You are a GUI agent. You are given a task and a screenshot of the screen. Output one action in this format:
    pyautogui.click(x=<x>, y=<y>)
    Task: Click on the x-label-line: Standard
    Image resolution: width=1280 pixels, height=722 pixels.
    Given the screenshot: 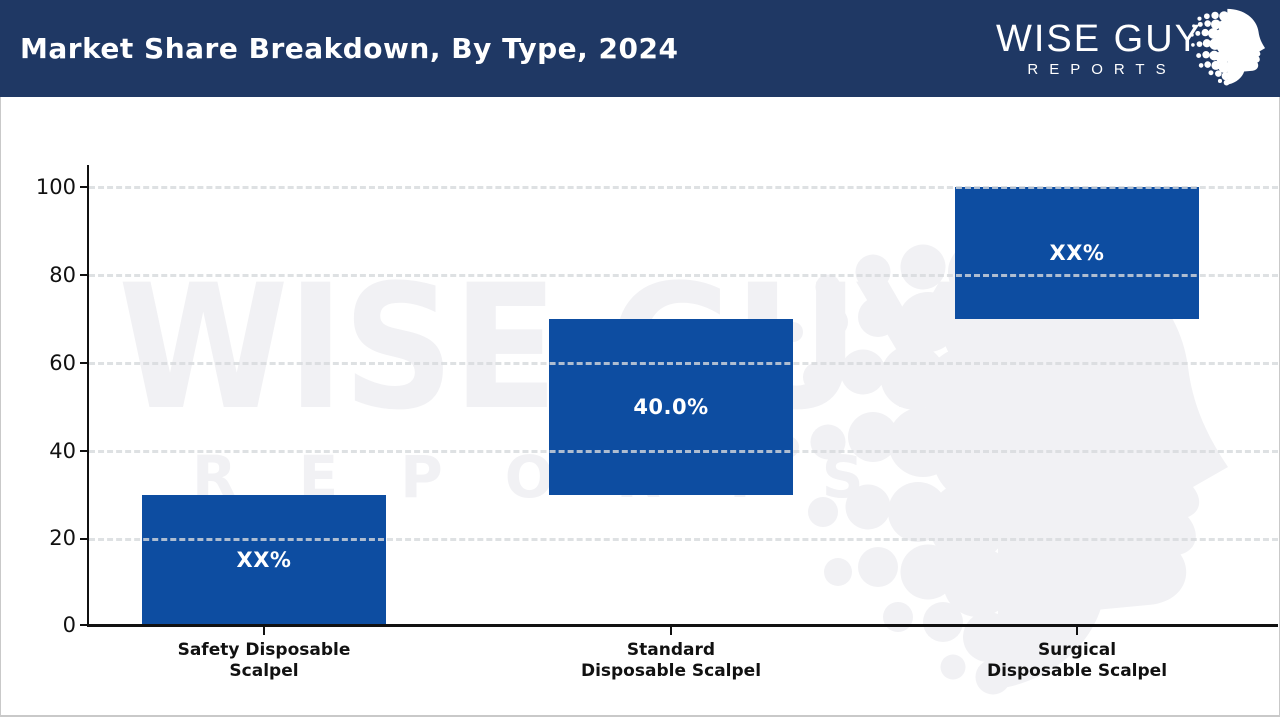 What is the action you would take?
    pyautogui.click(x=671, y=650)
    